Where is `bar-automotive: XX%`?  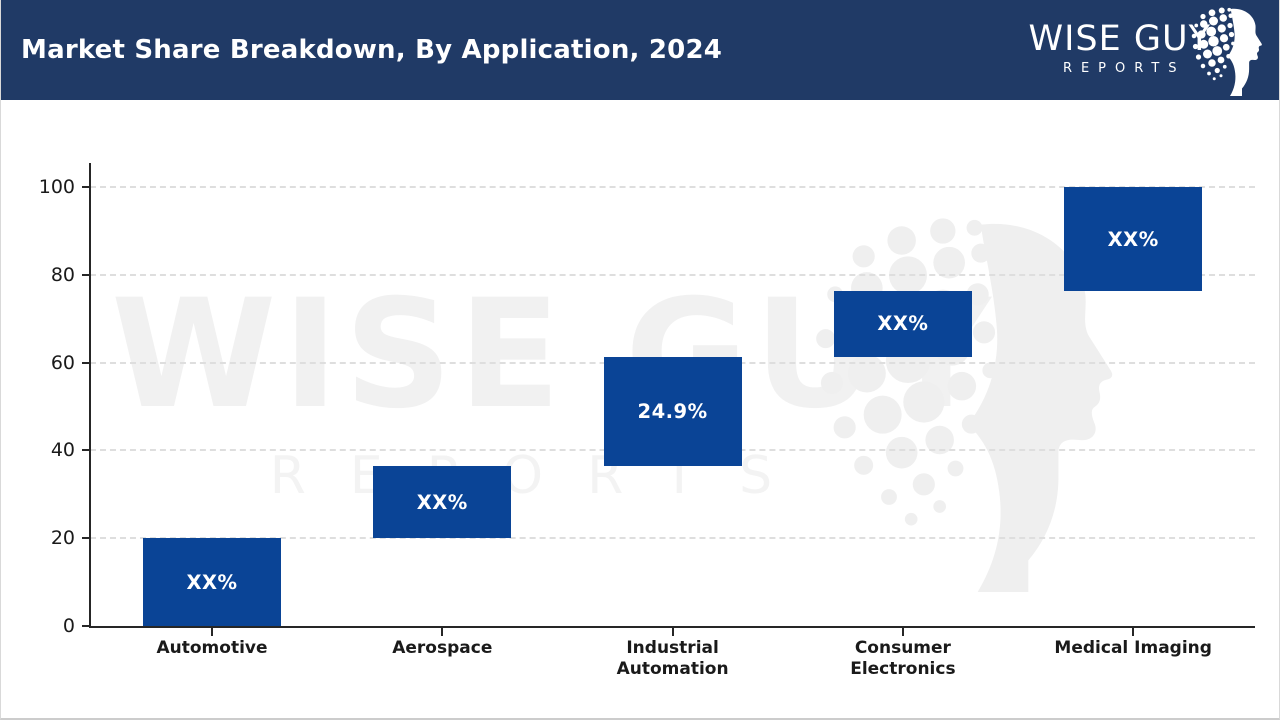 bar-automotive: XX% is located at coordinates (212, 582).